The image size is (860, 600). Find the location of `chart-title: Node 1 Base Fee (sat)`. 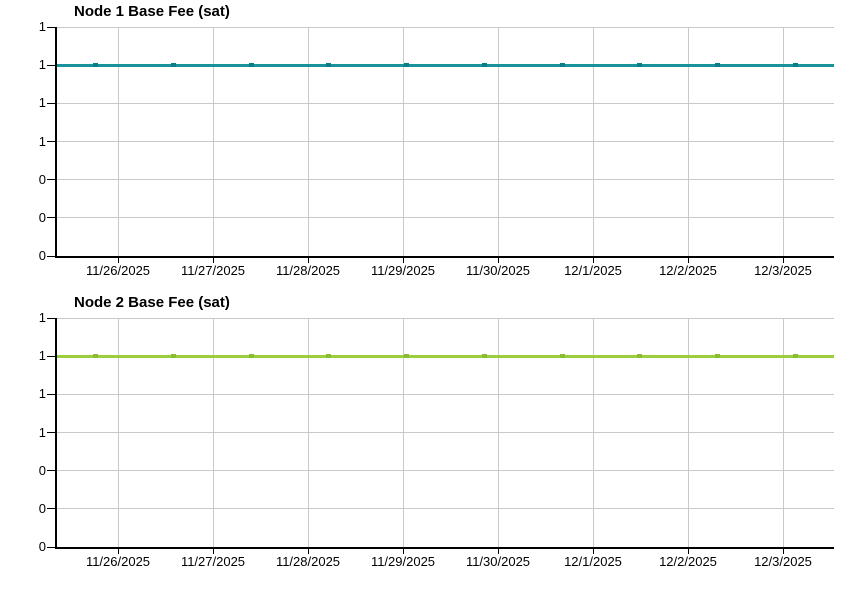

chart-title: Node 1 Base Fee (sat) is located at coordinates (152, 11).